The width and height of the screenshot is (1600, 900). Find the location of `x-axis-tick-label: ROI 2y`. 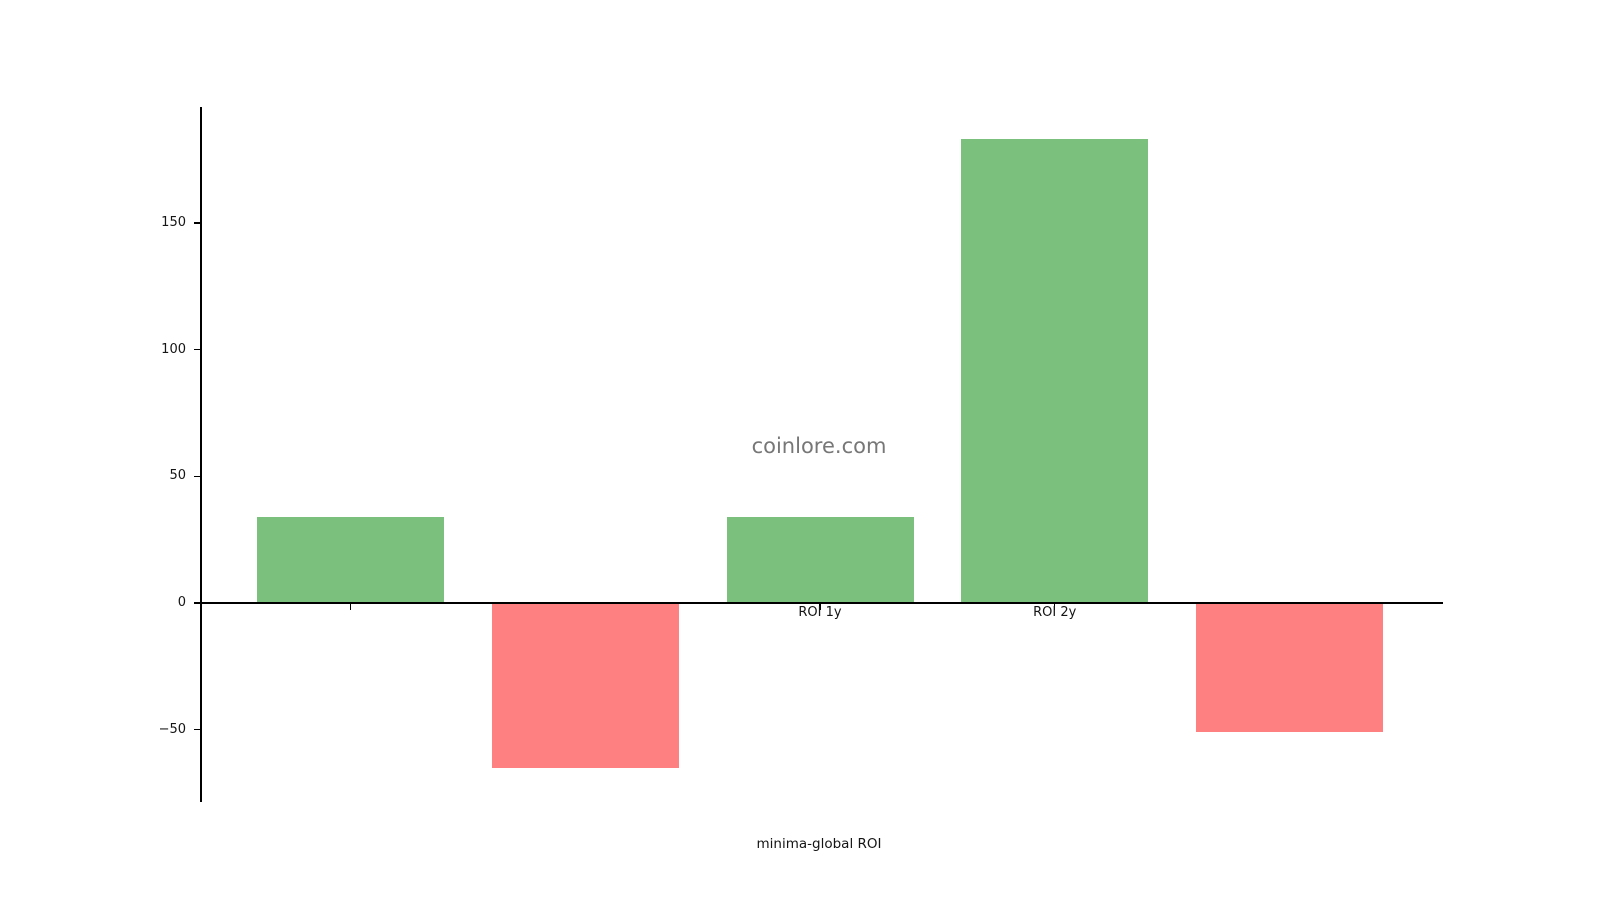

x-axis-tick-label: ROI 2y is located at coordinates (1055, 612).